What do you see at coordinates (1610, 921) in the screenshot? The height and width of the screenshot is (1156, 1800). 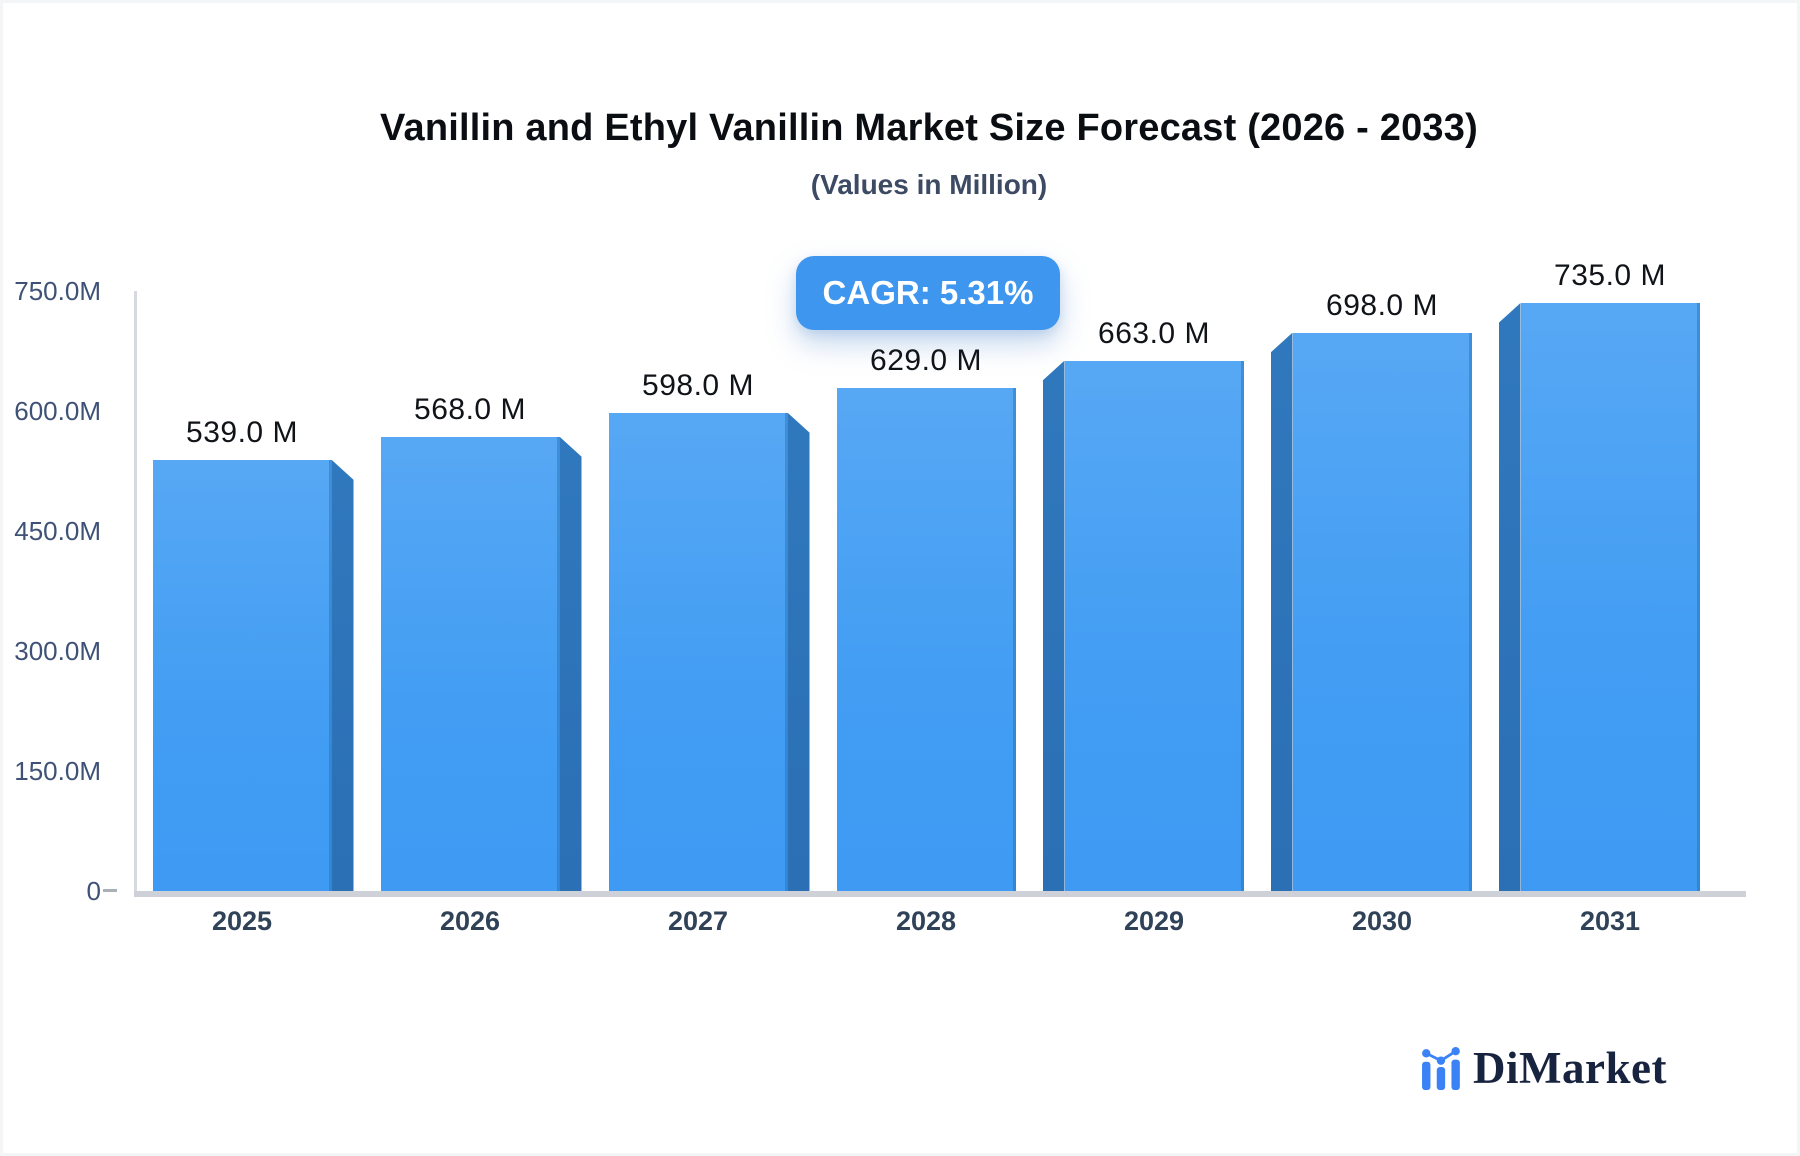 I see `x-tick-label: 2031` at bounding box center [1610, 921].